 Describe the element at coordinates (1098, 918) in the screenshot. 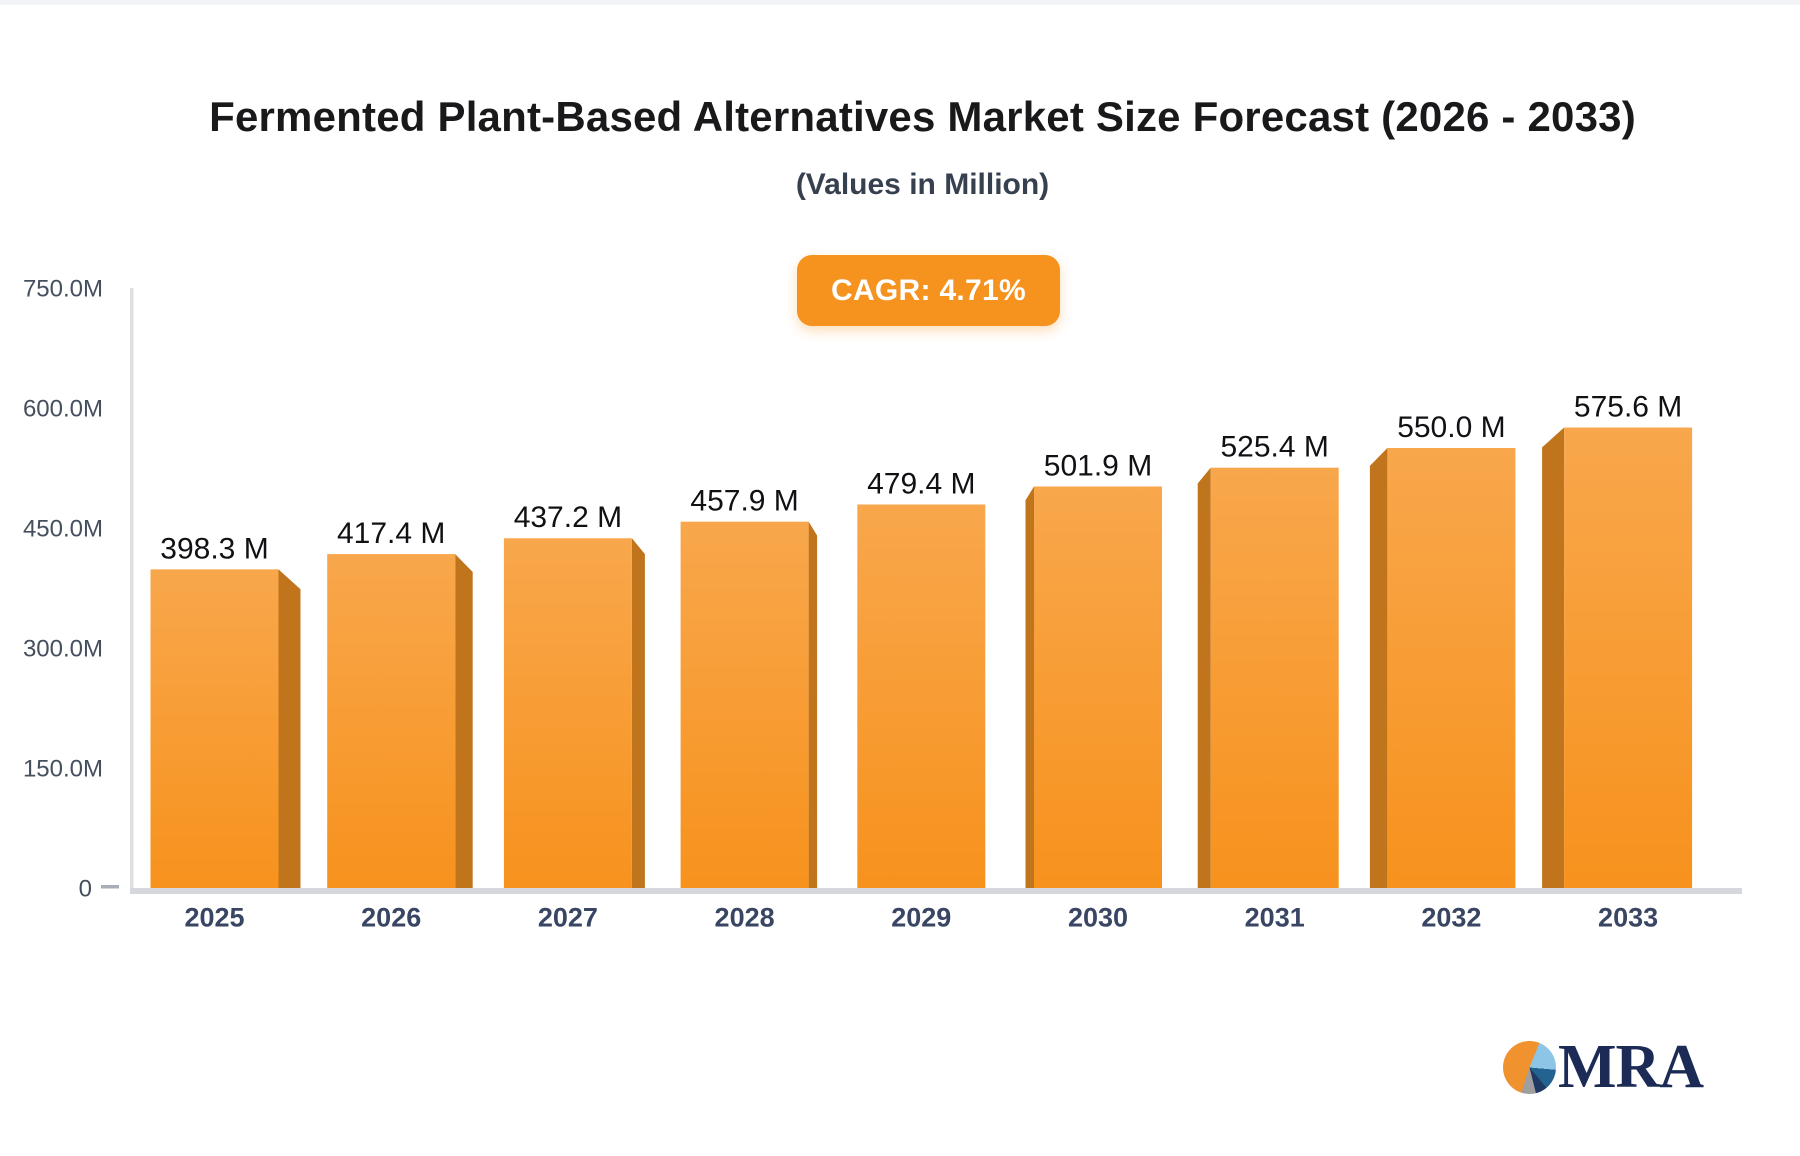

I see `x-tick-label: 2030` at that location.